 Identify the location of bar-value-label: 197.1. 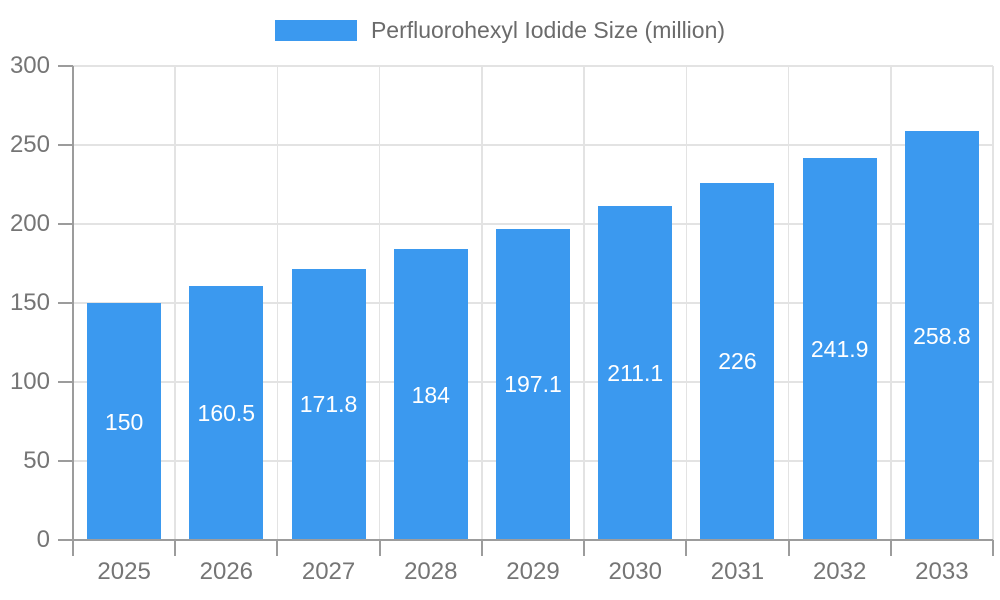
(533, 384).